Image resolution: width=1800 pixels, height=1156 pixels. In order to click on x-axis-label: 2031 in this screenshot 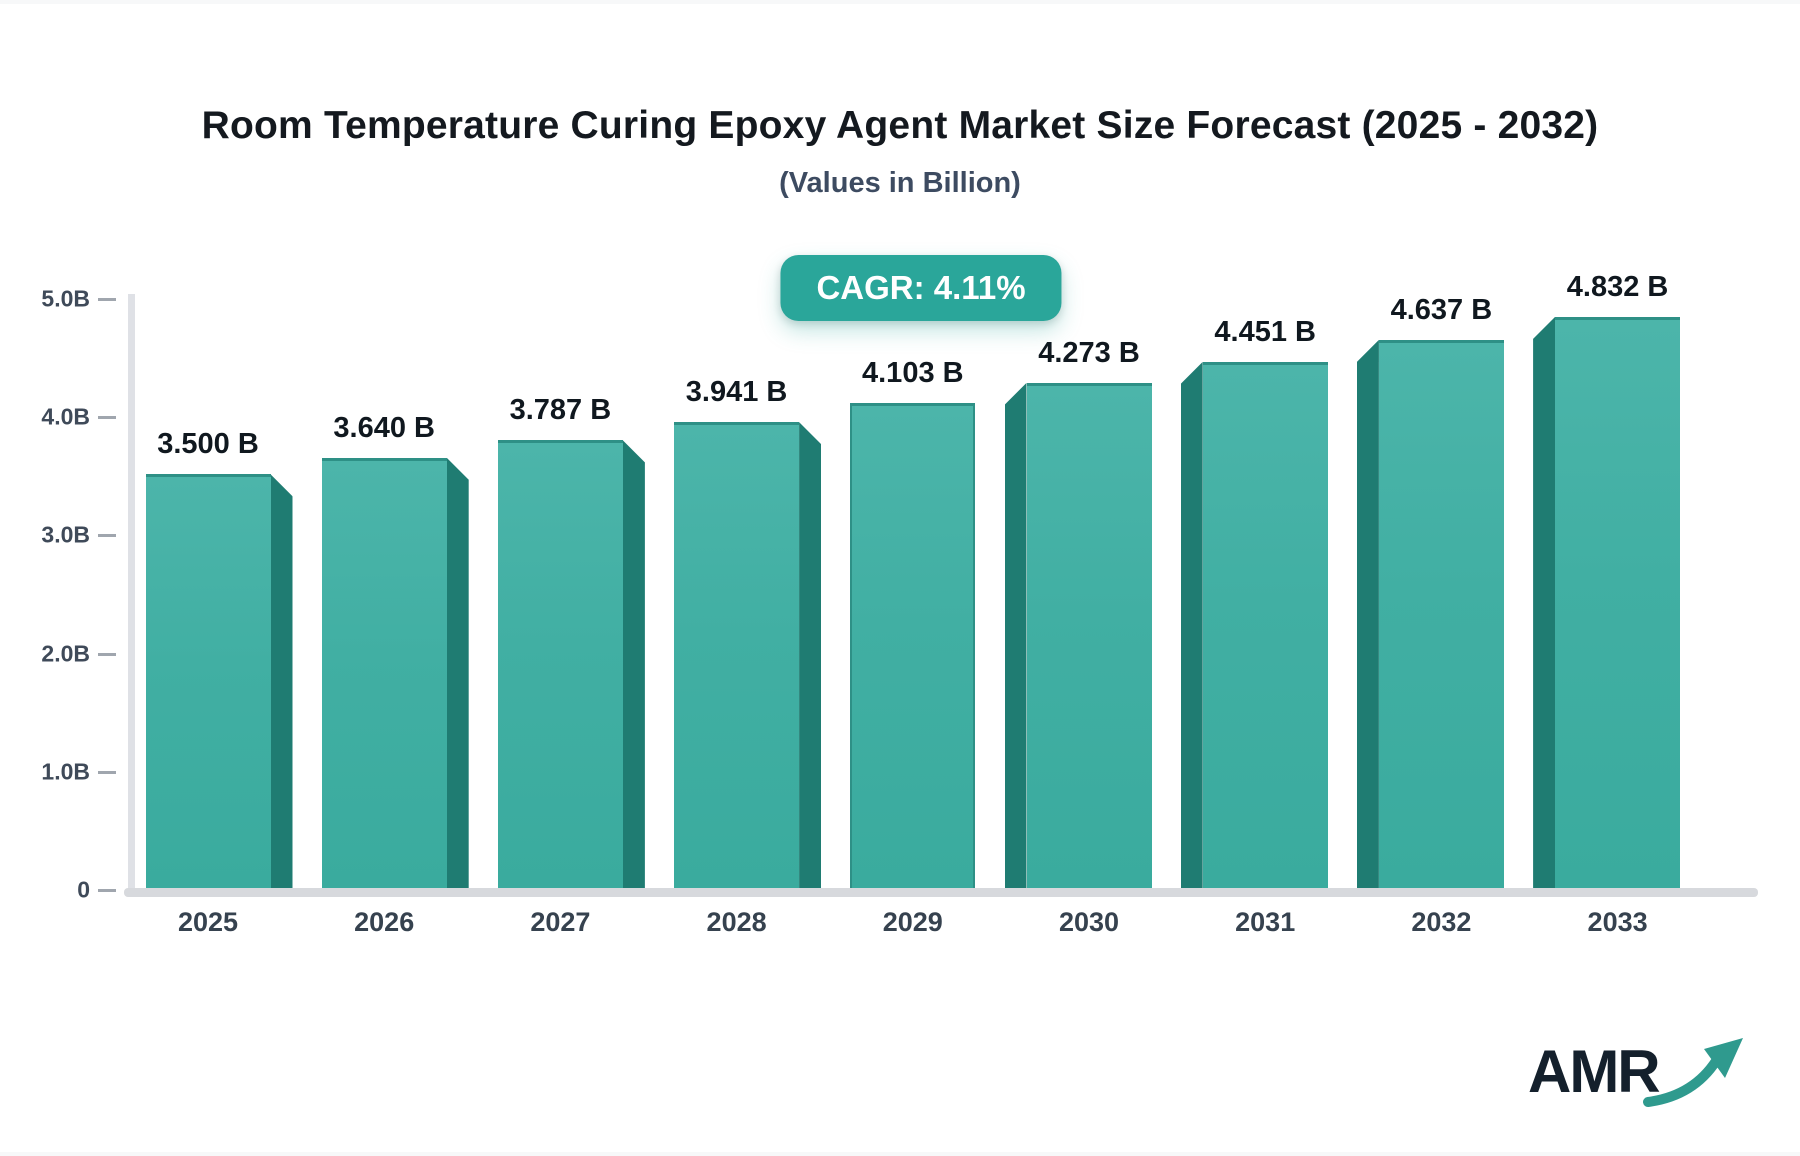, I will do `click(1265, 922)`.